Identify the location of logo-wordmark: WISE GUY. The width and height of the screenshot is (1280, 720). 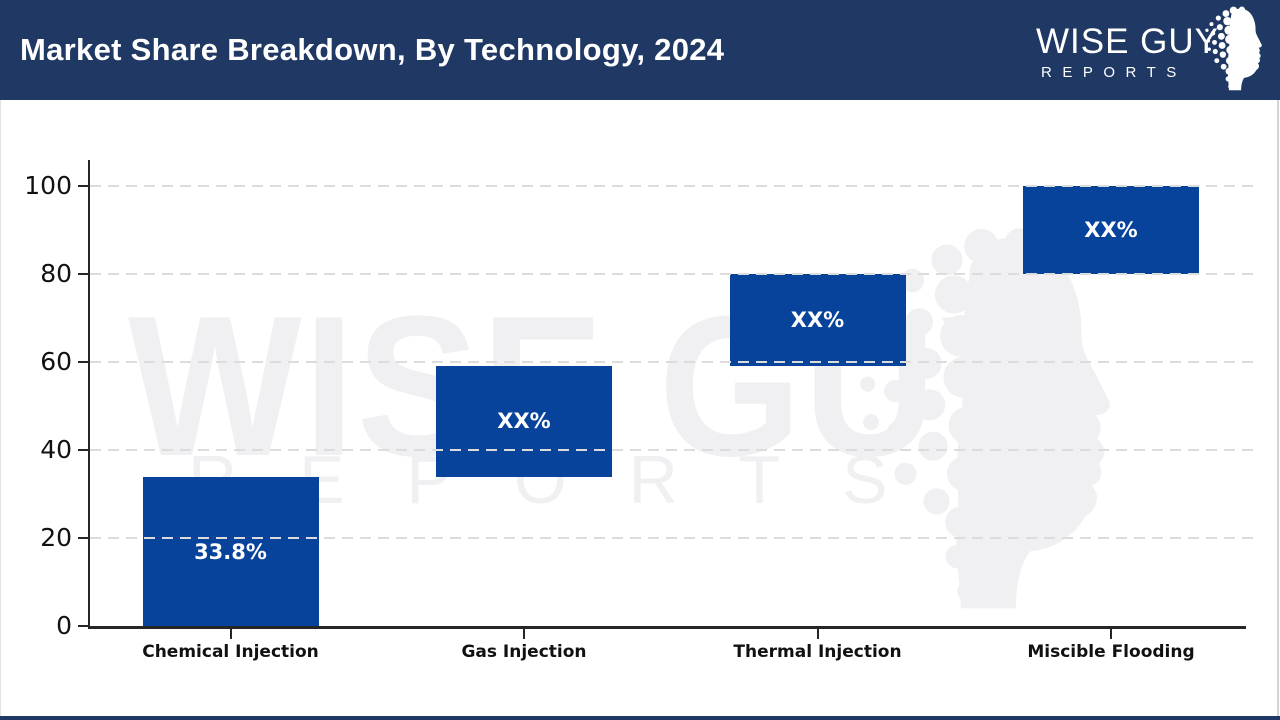
(1128, 41).